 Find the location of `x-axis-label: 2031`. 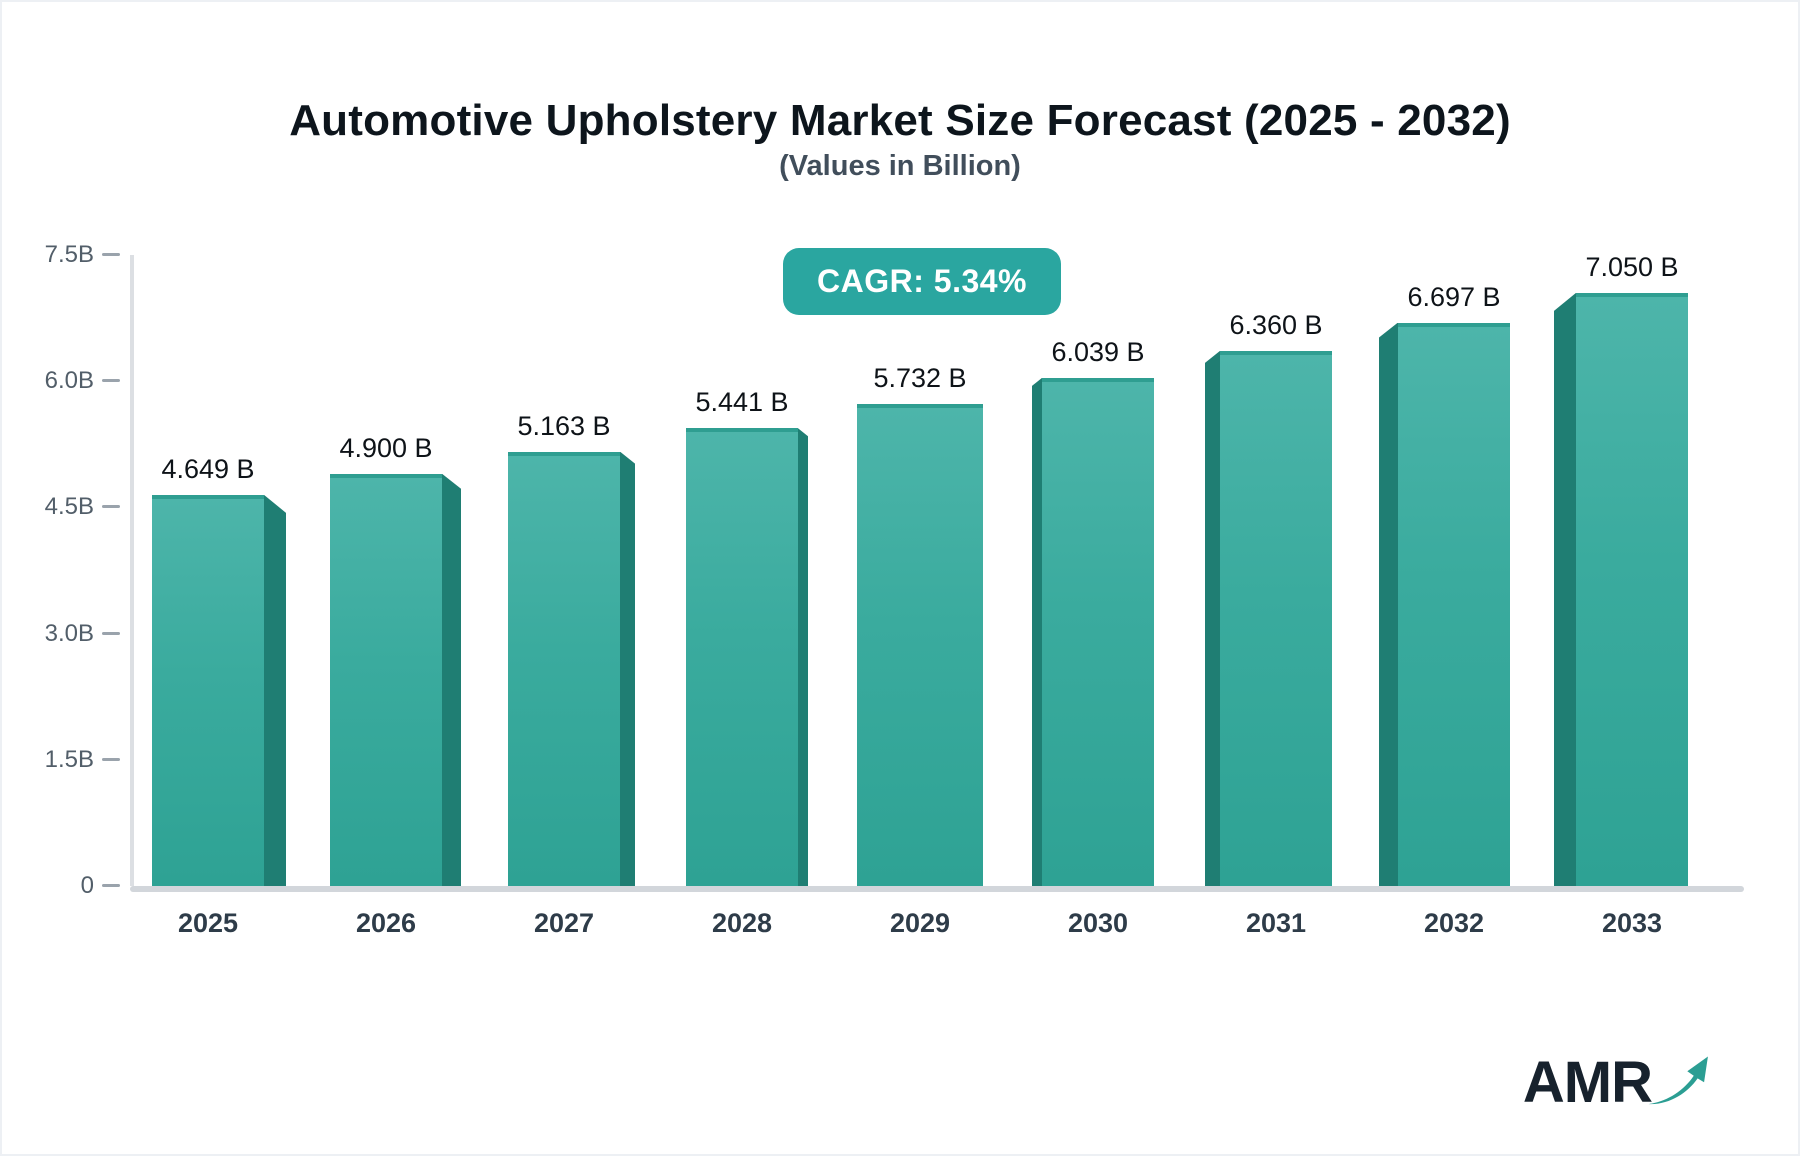

x-axis-label: 2031 is located at coordinates (1276, 923).